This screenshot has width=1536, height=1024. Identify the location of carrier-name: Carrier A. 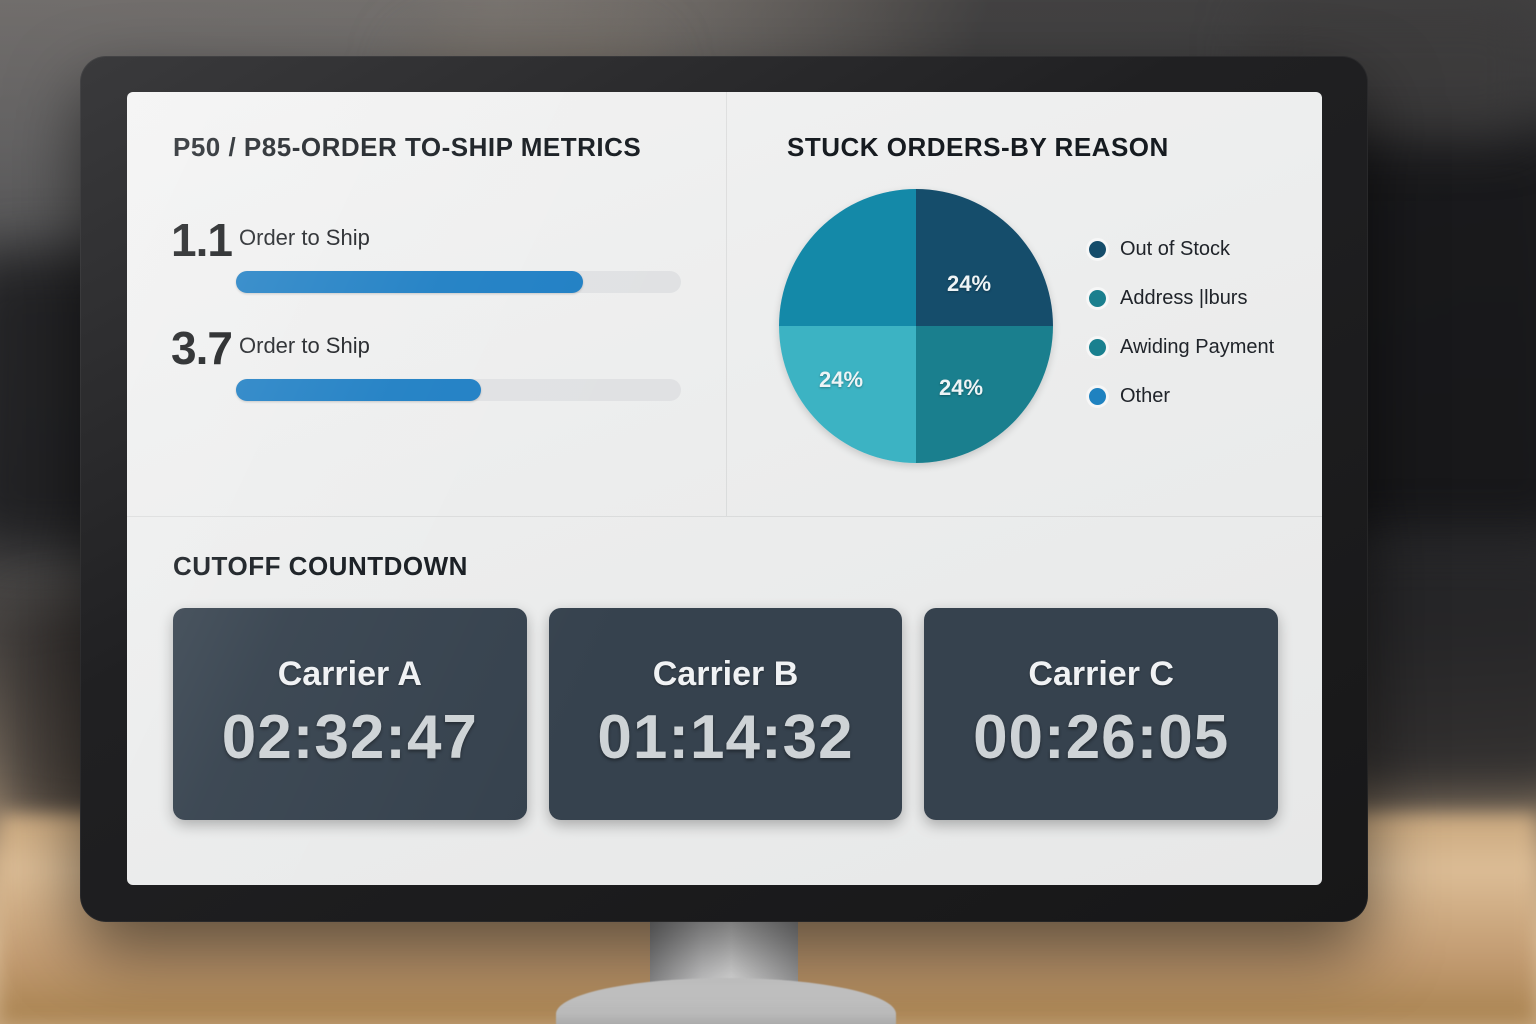
(349, 674).